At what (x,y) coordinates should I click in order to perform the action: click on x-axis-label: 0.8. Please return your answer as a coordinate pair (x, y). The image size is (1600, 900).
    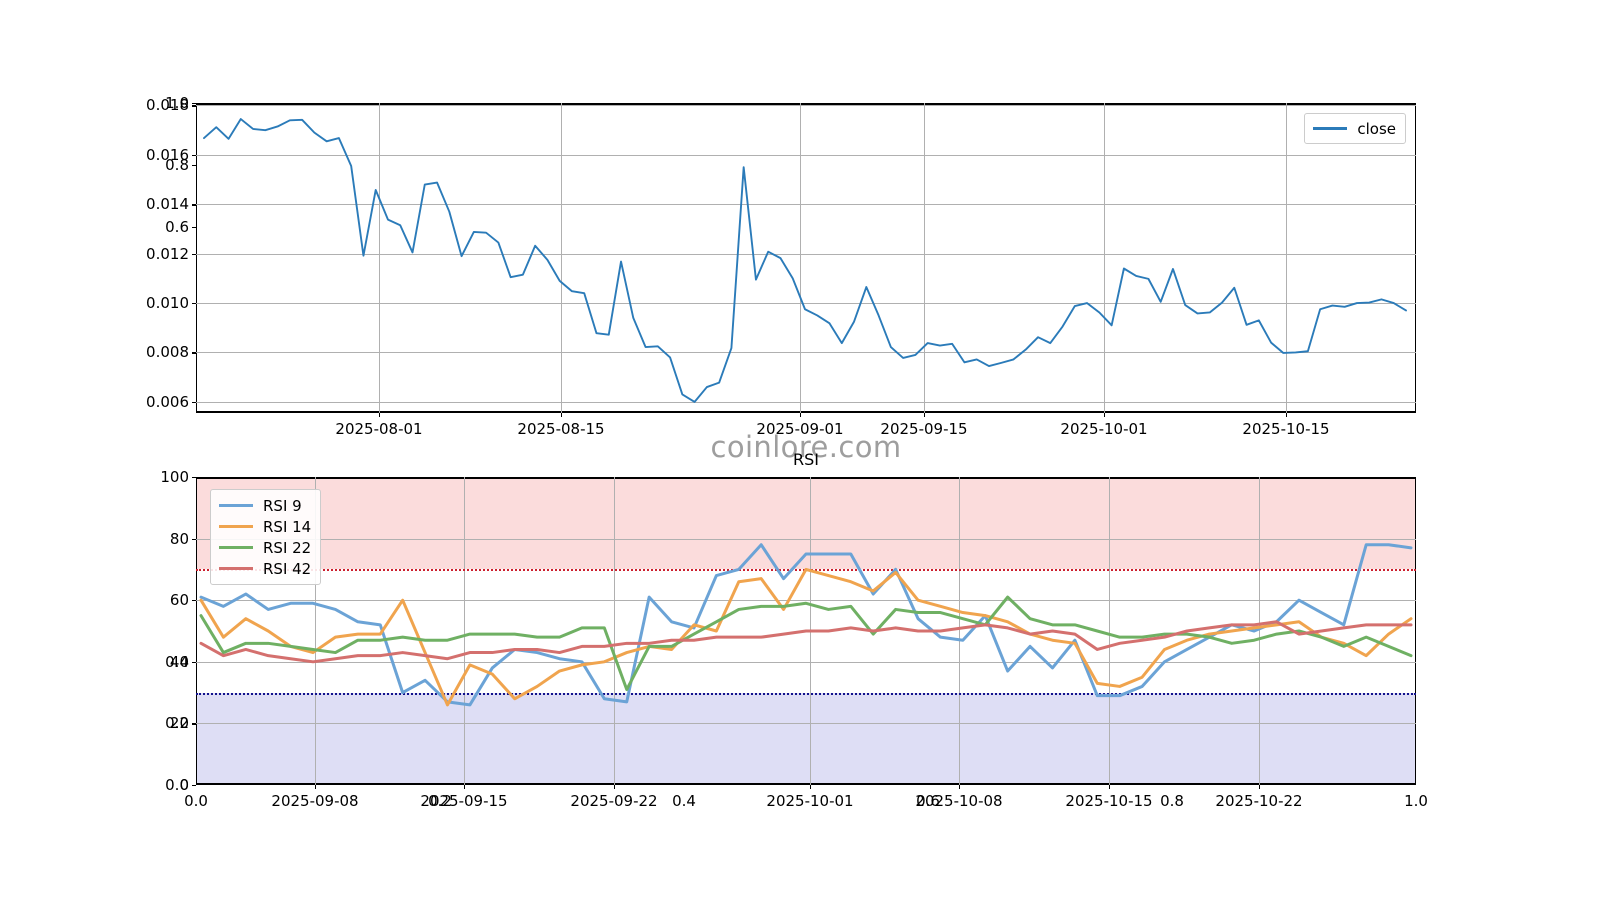
    Looking at the image, I should click on (1172, 801).